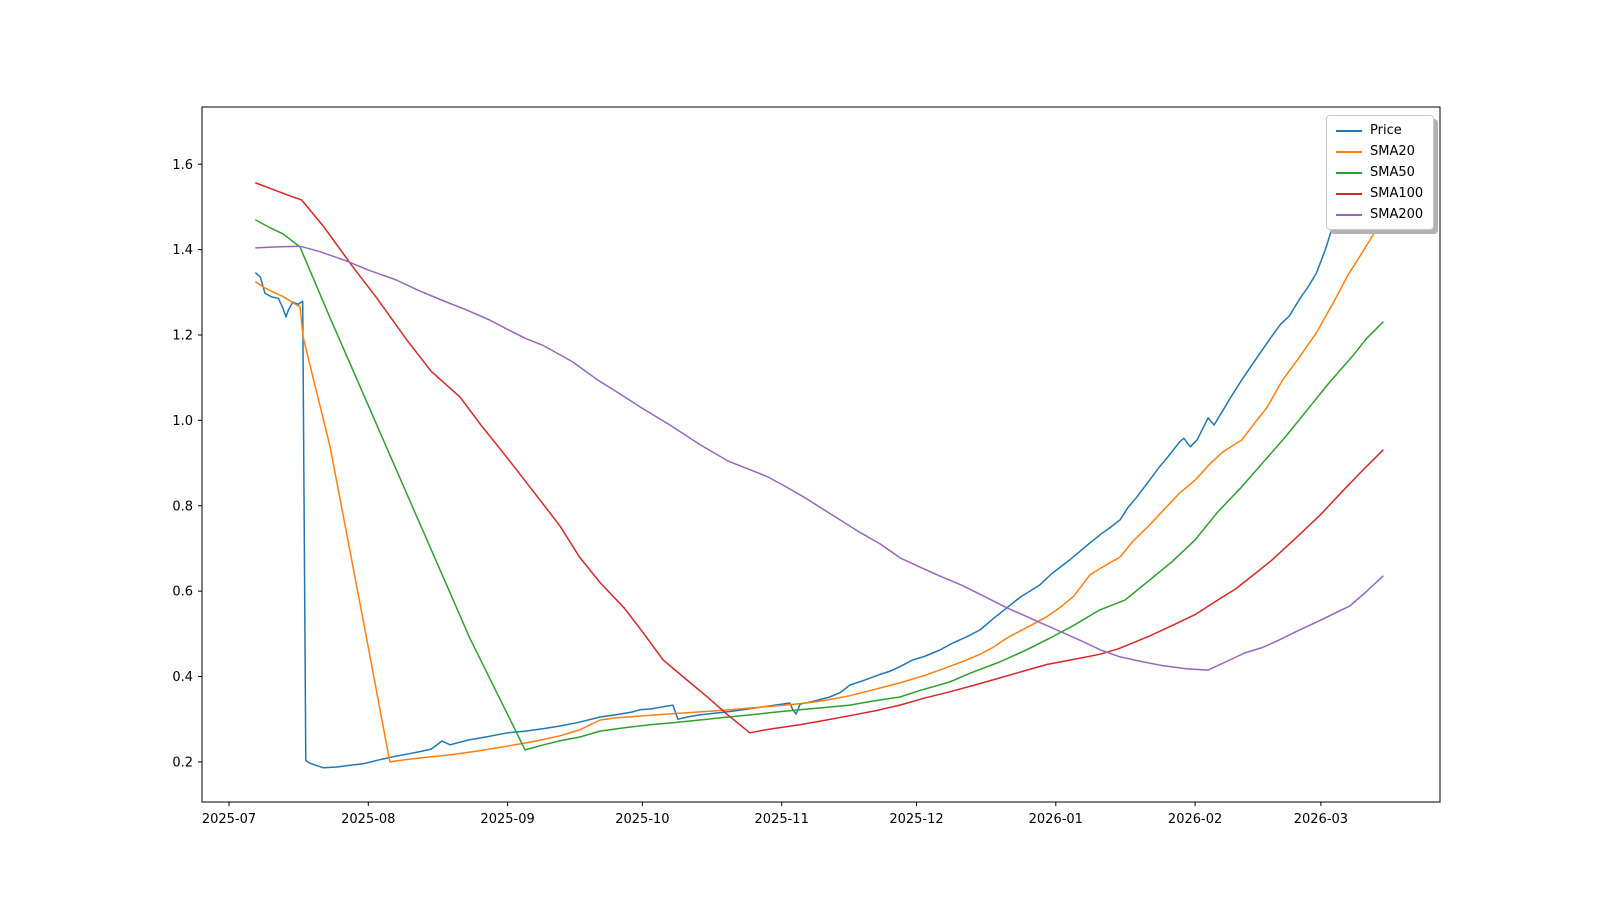 The height and width of the screenshot is (900, 1600). I want to click on y-tick-label: 1.0, so click(182, 421).